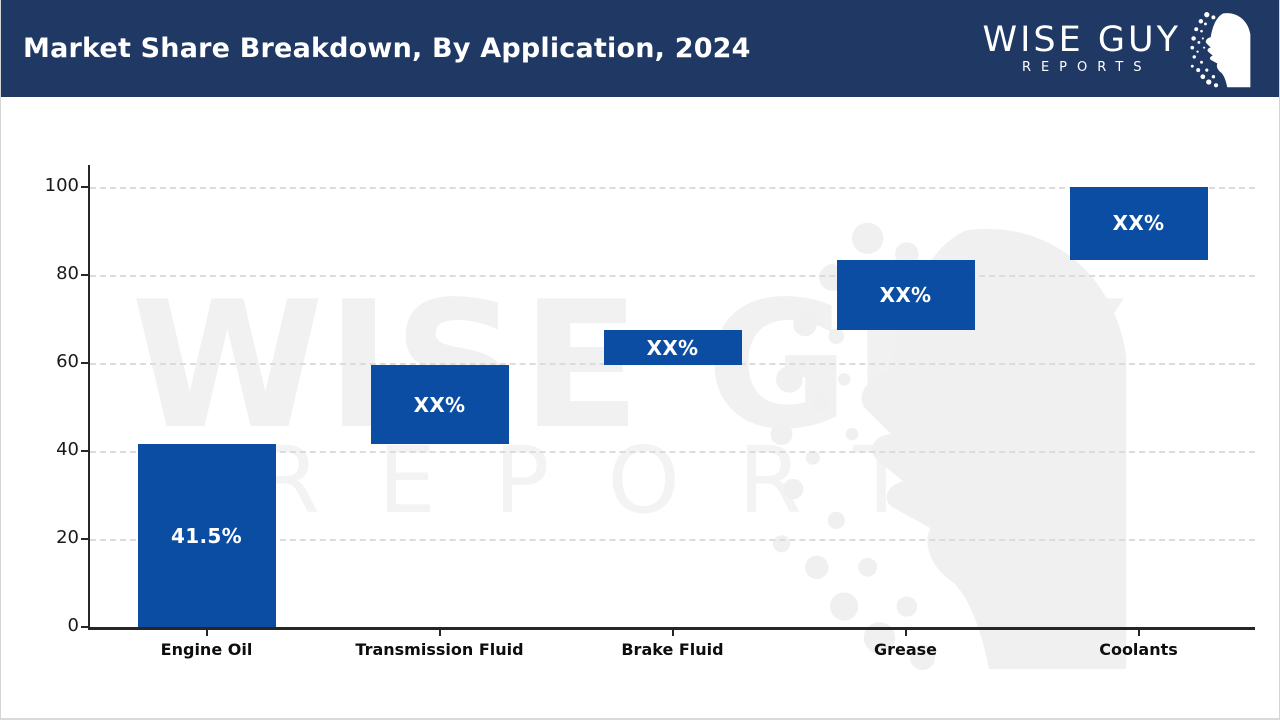  I want to click on brand-logo-text: WISE GUY REPORTS, so click(1081, 47).